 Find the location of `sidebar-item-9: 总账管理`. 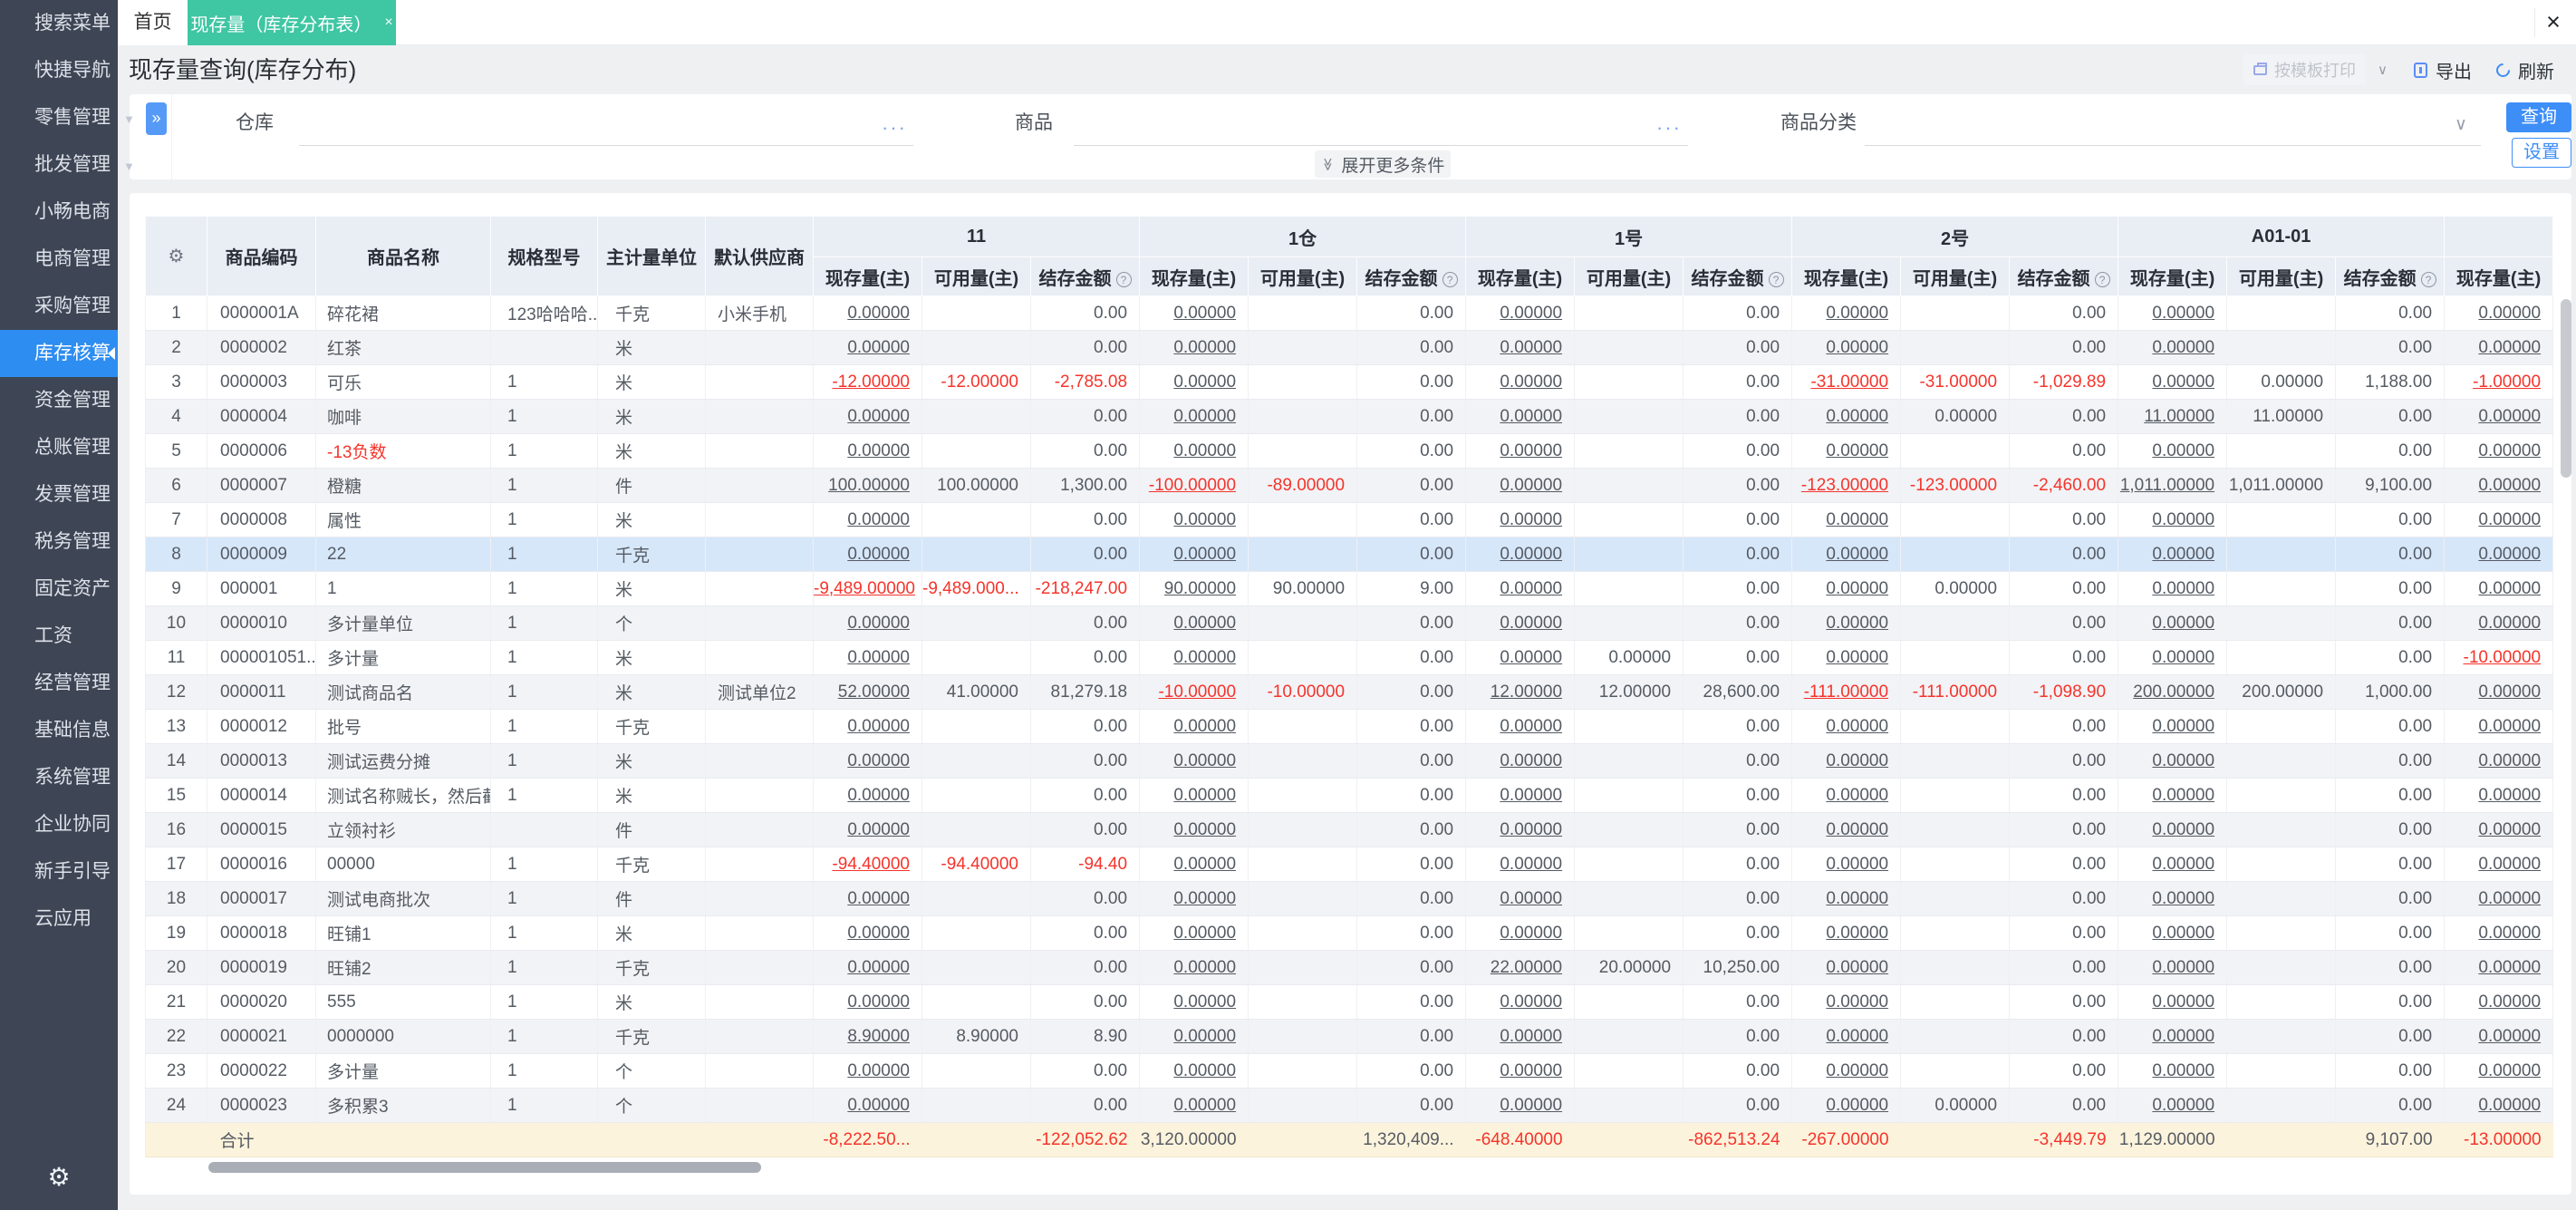

sidebar-item-9: 总账管理 is located at coordinates (72, 447).